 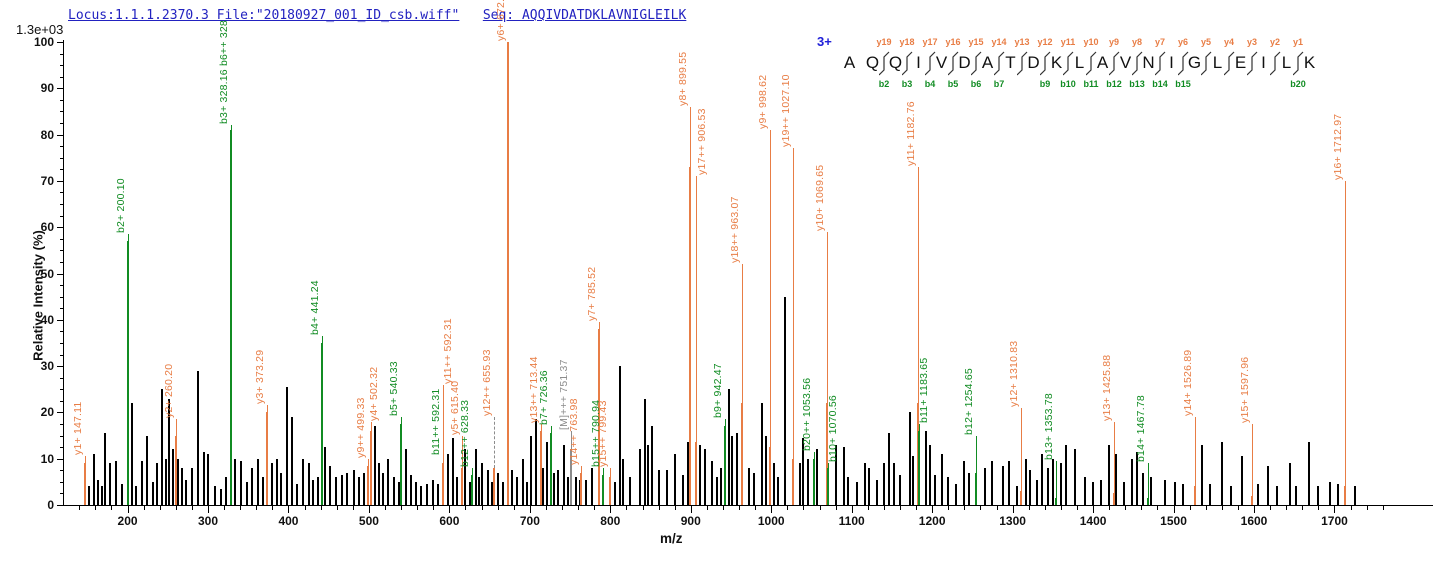 I want to click on y-tick-label: 100, so click(x=43, y=42).